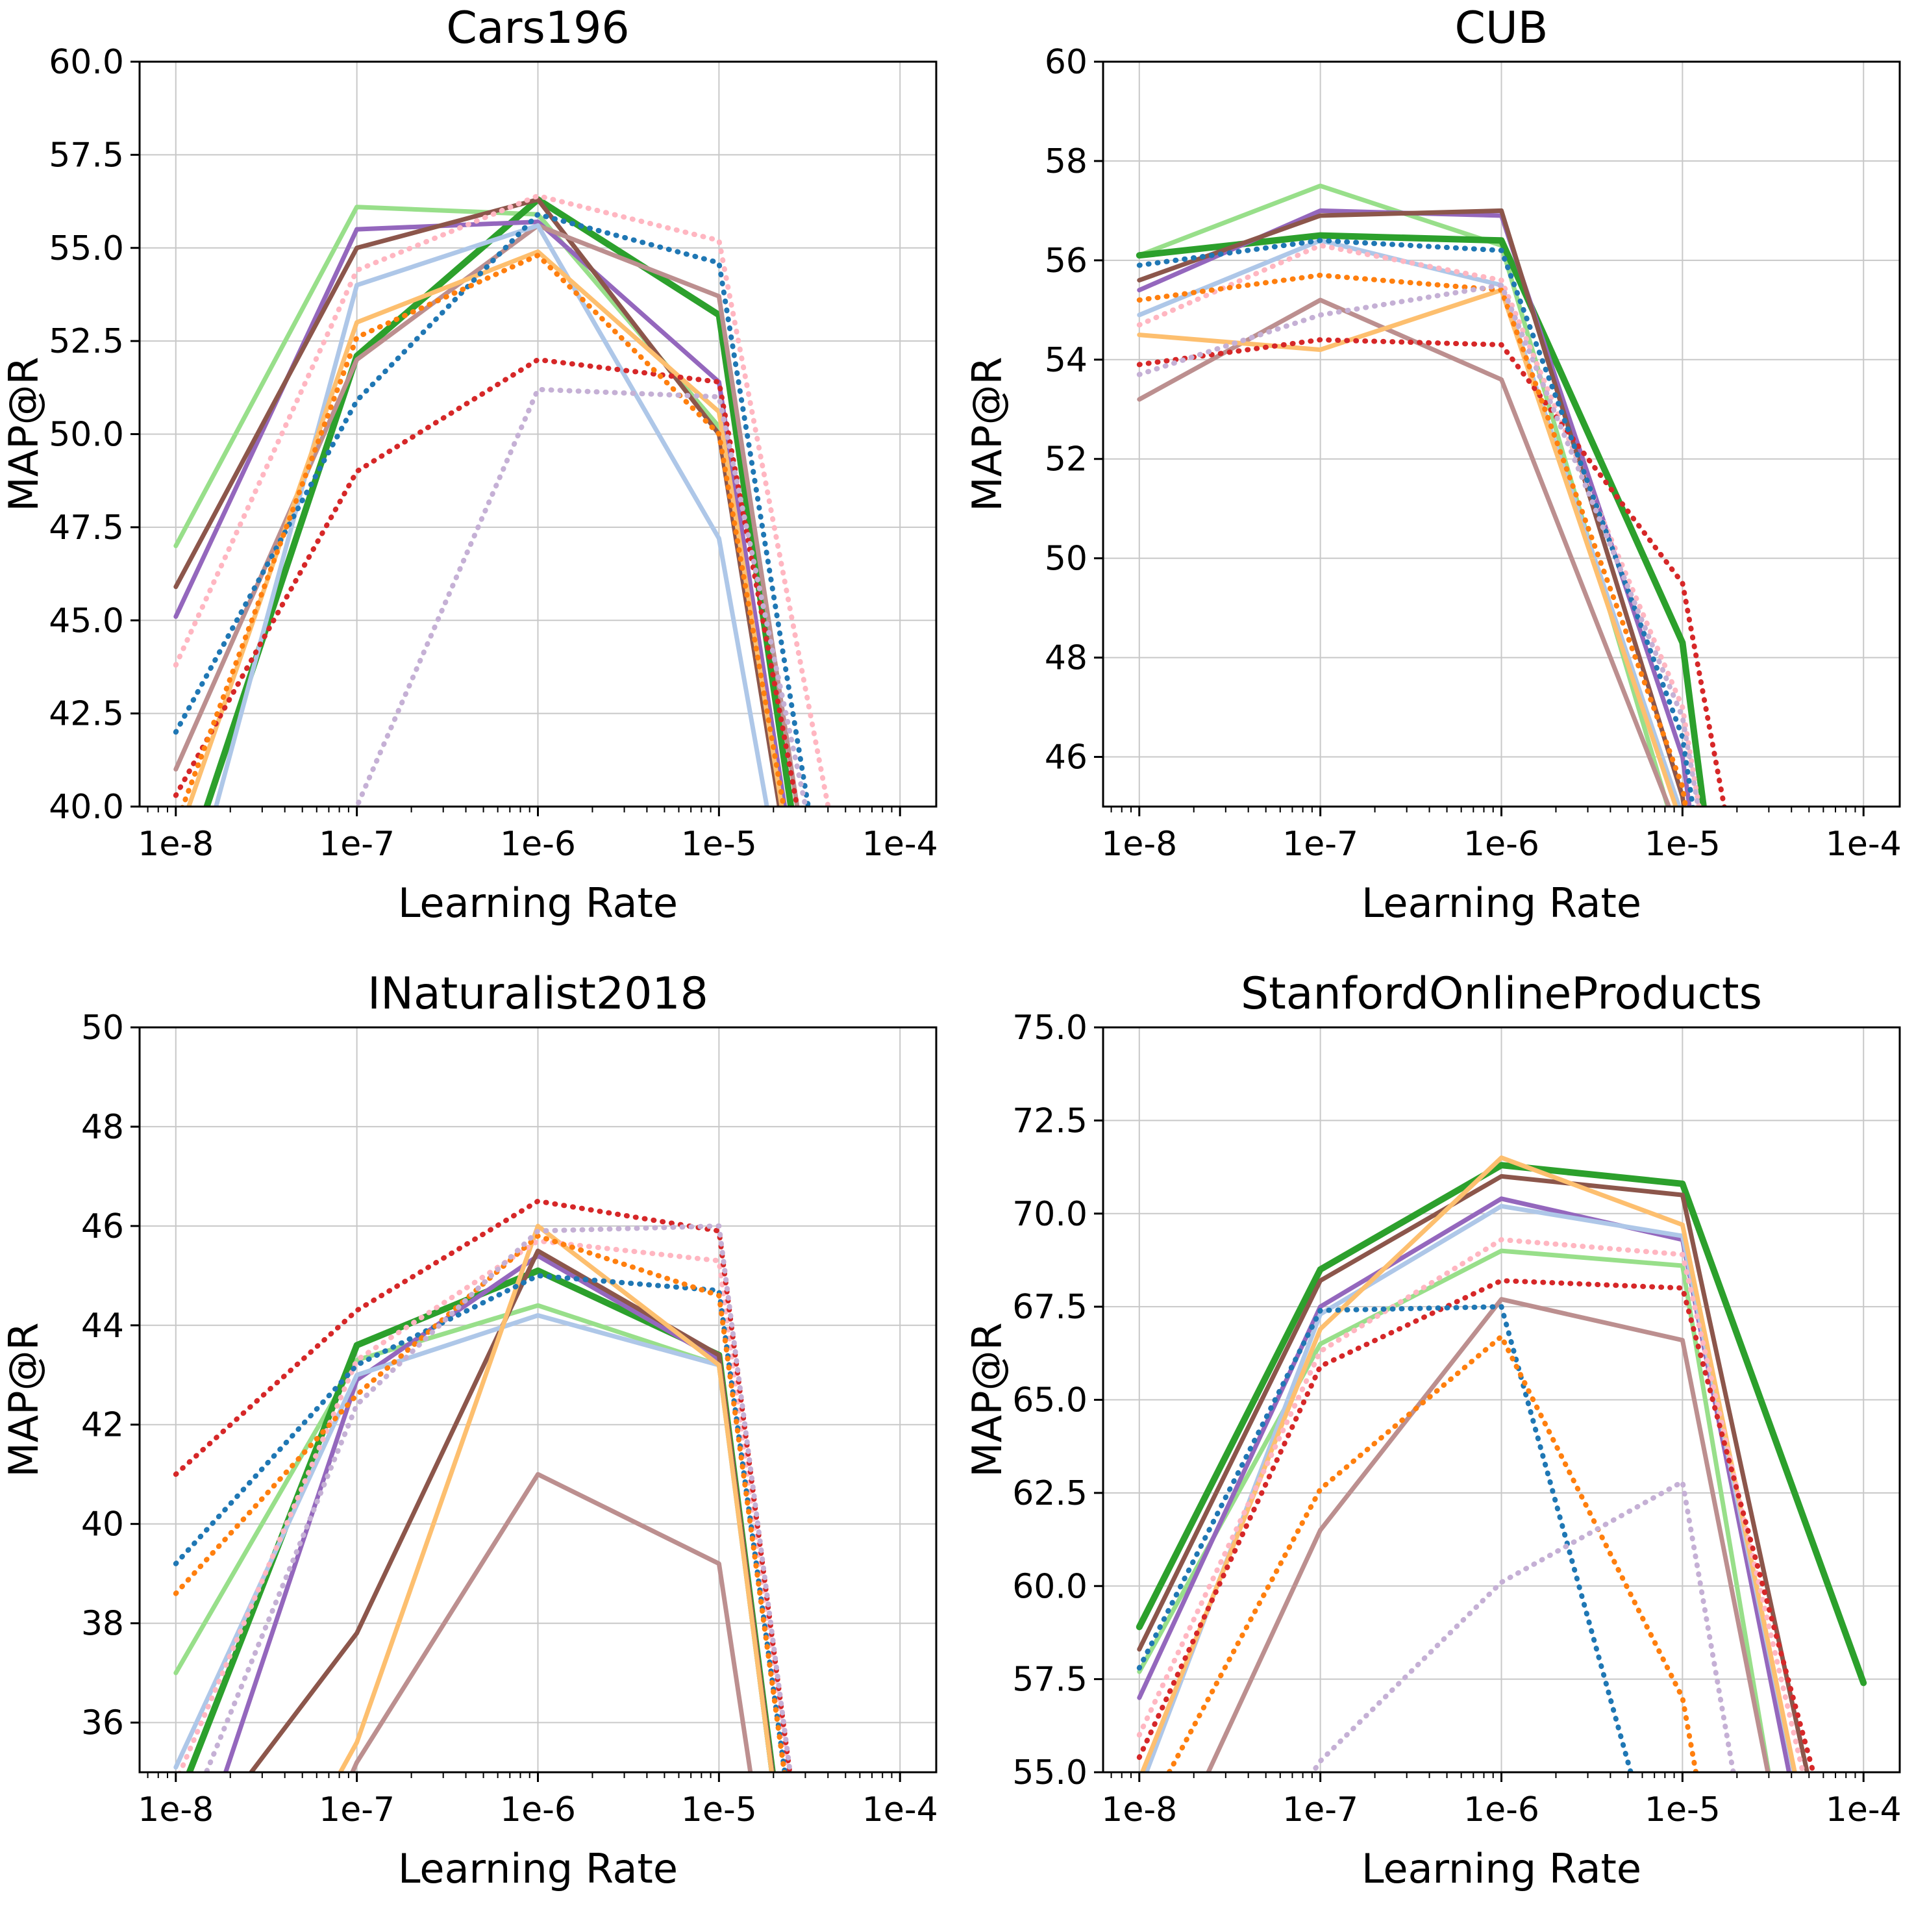 Image resolution: width=1927 pixels, height=1932 pixels. I want to click on y-tick-label: 60, so click(1066, 62).